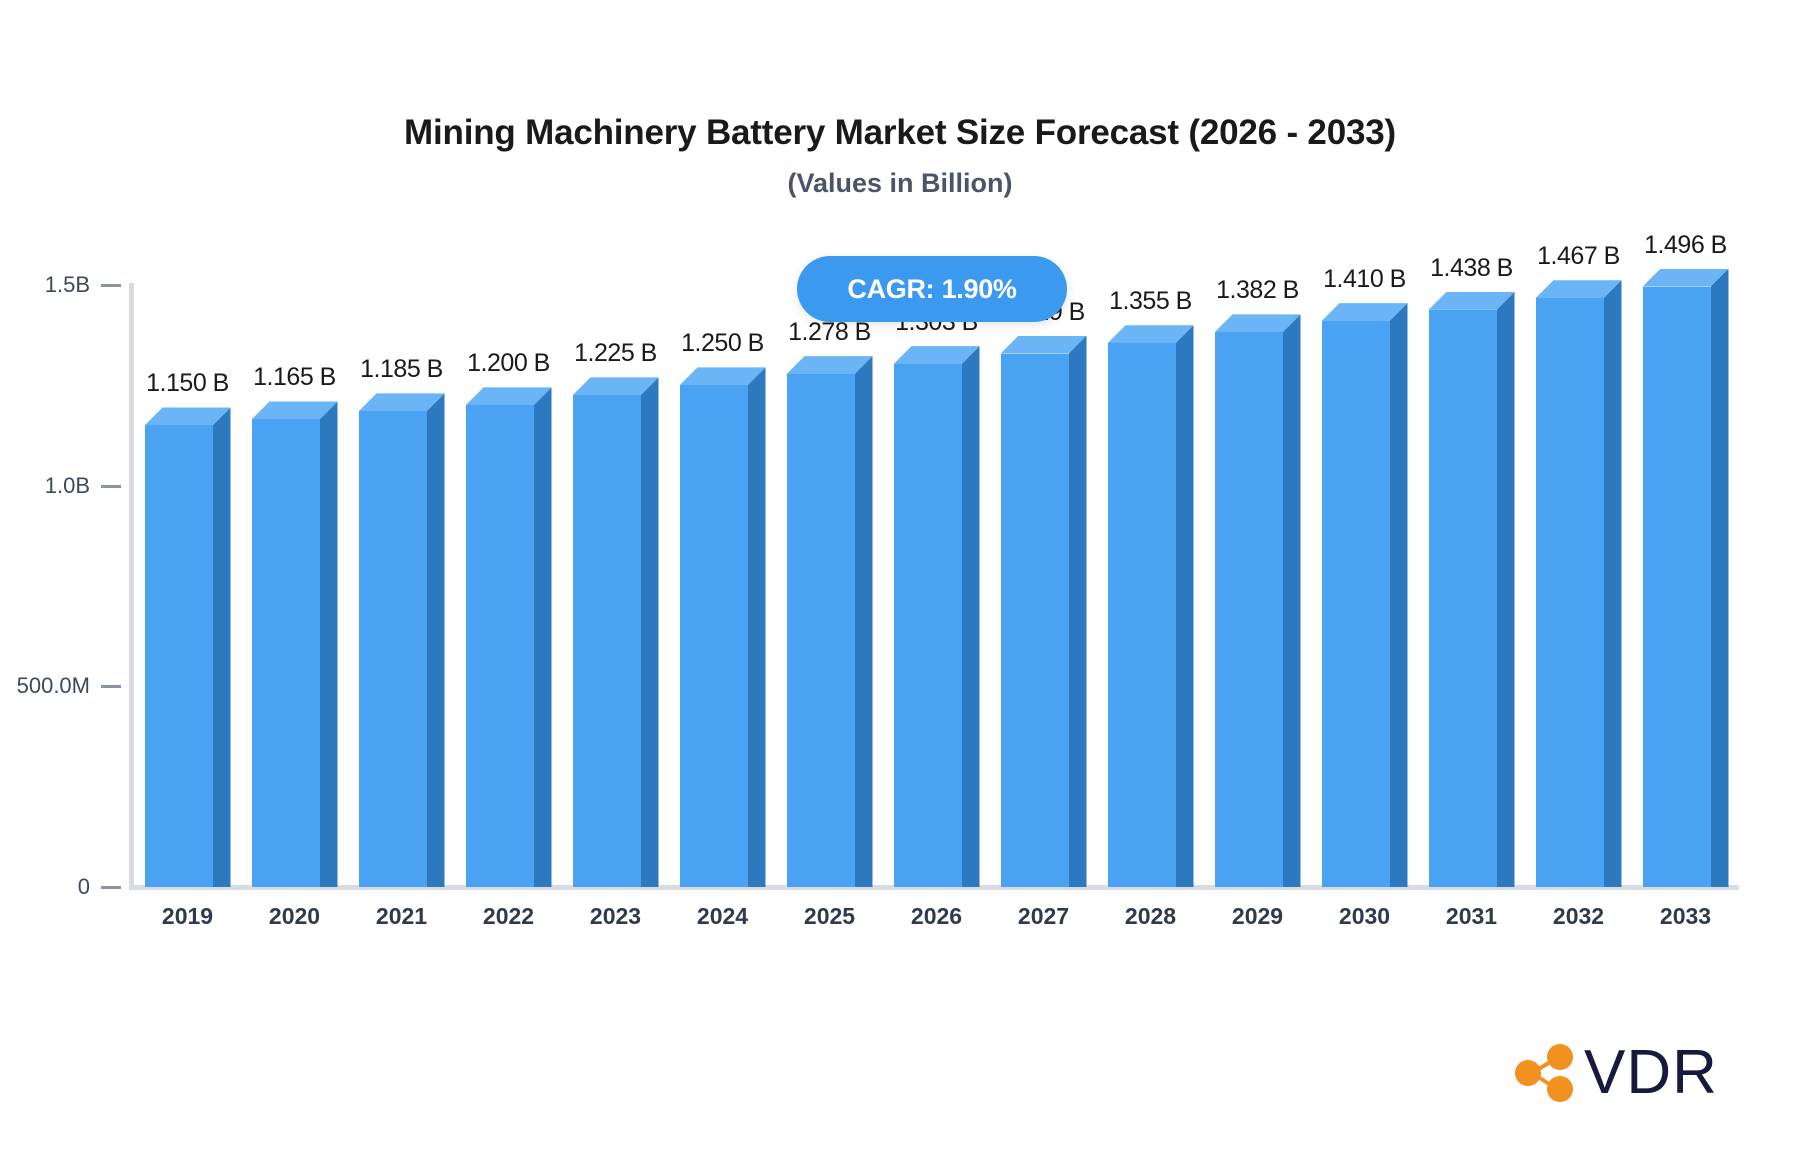 Image resolution: width=1800 pixels, height=1156 pixels. I want to click on x-axis-label: 2022, so click(508, 916).